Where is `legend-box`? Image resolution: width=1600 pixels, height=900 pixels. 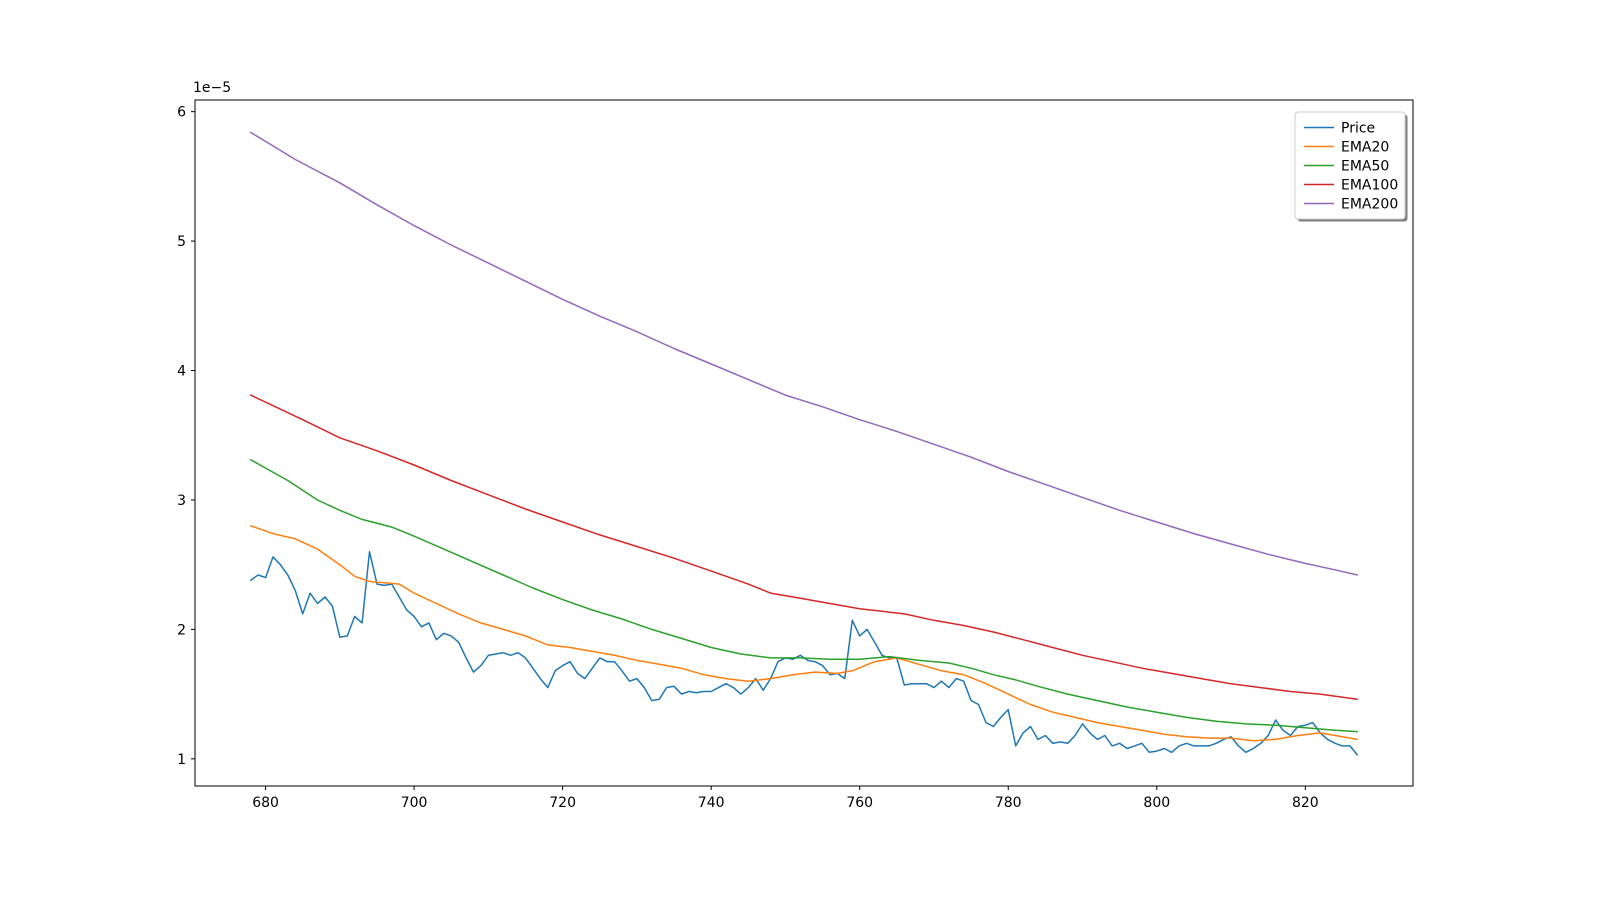
legend-box is located at coordinates (1350, 165).